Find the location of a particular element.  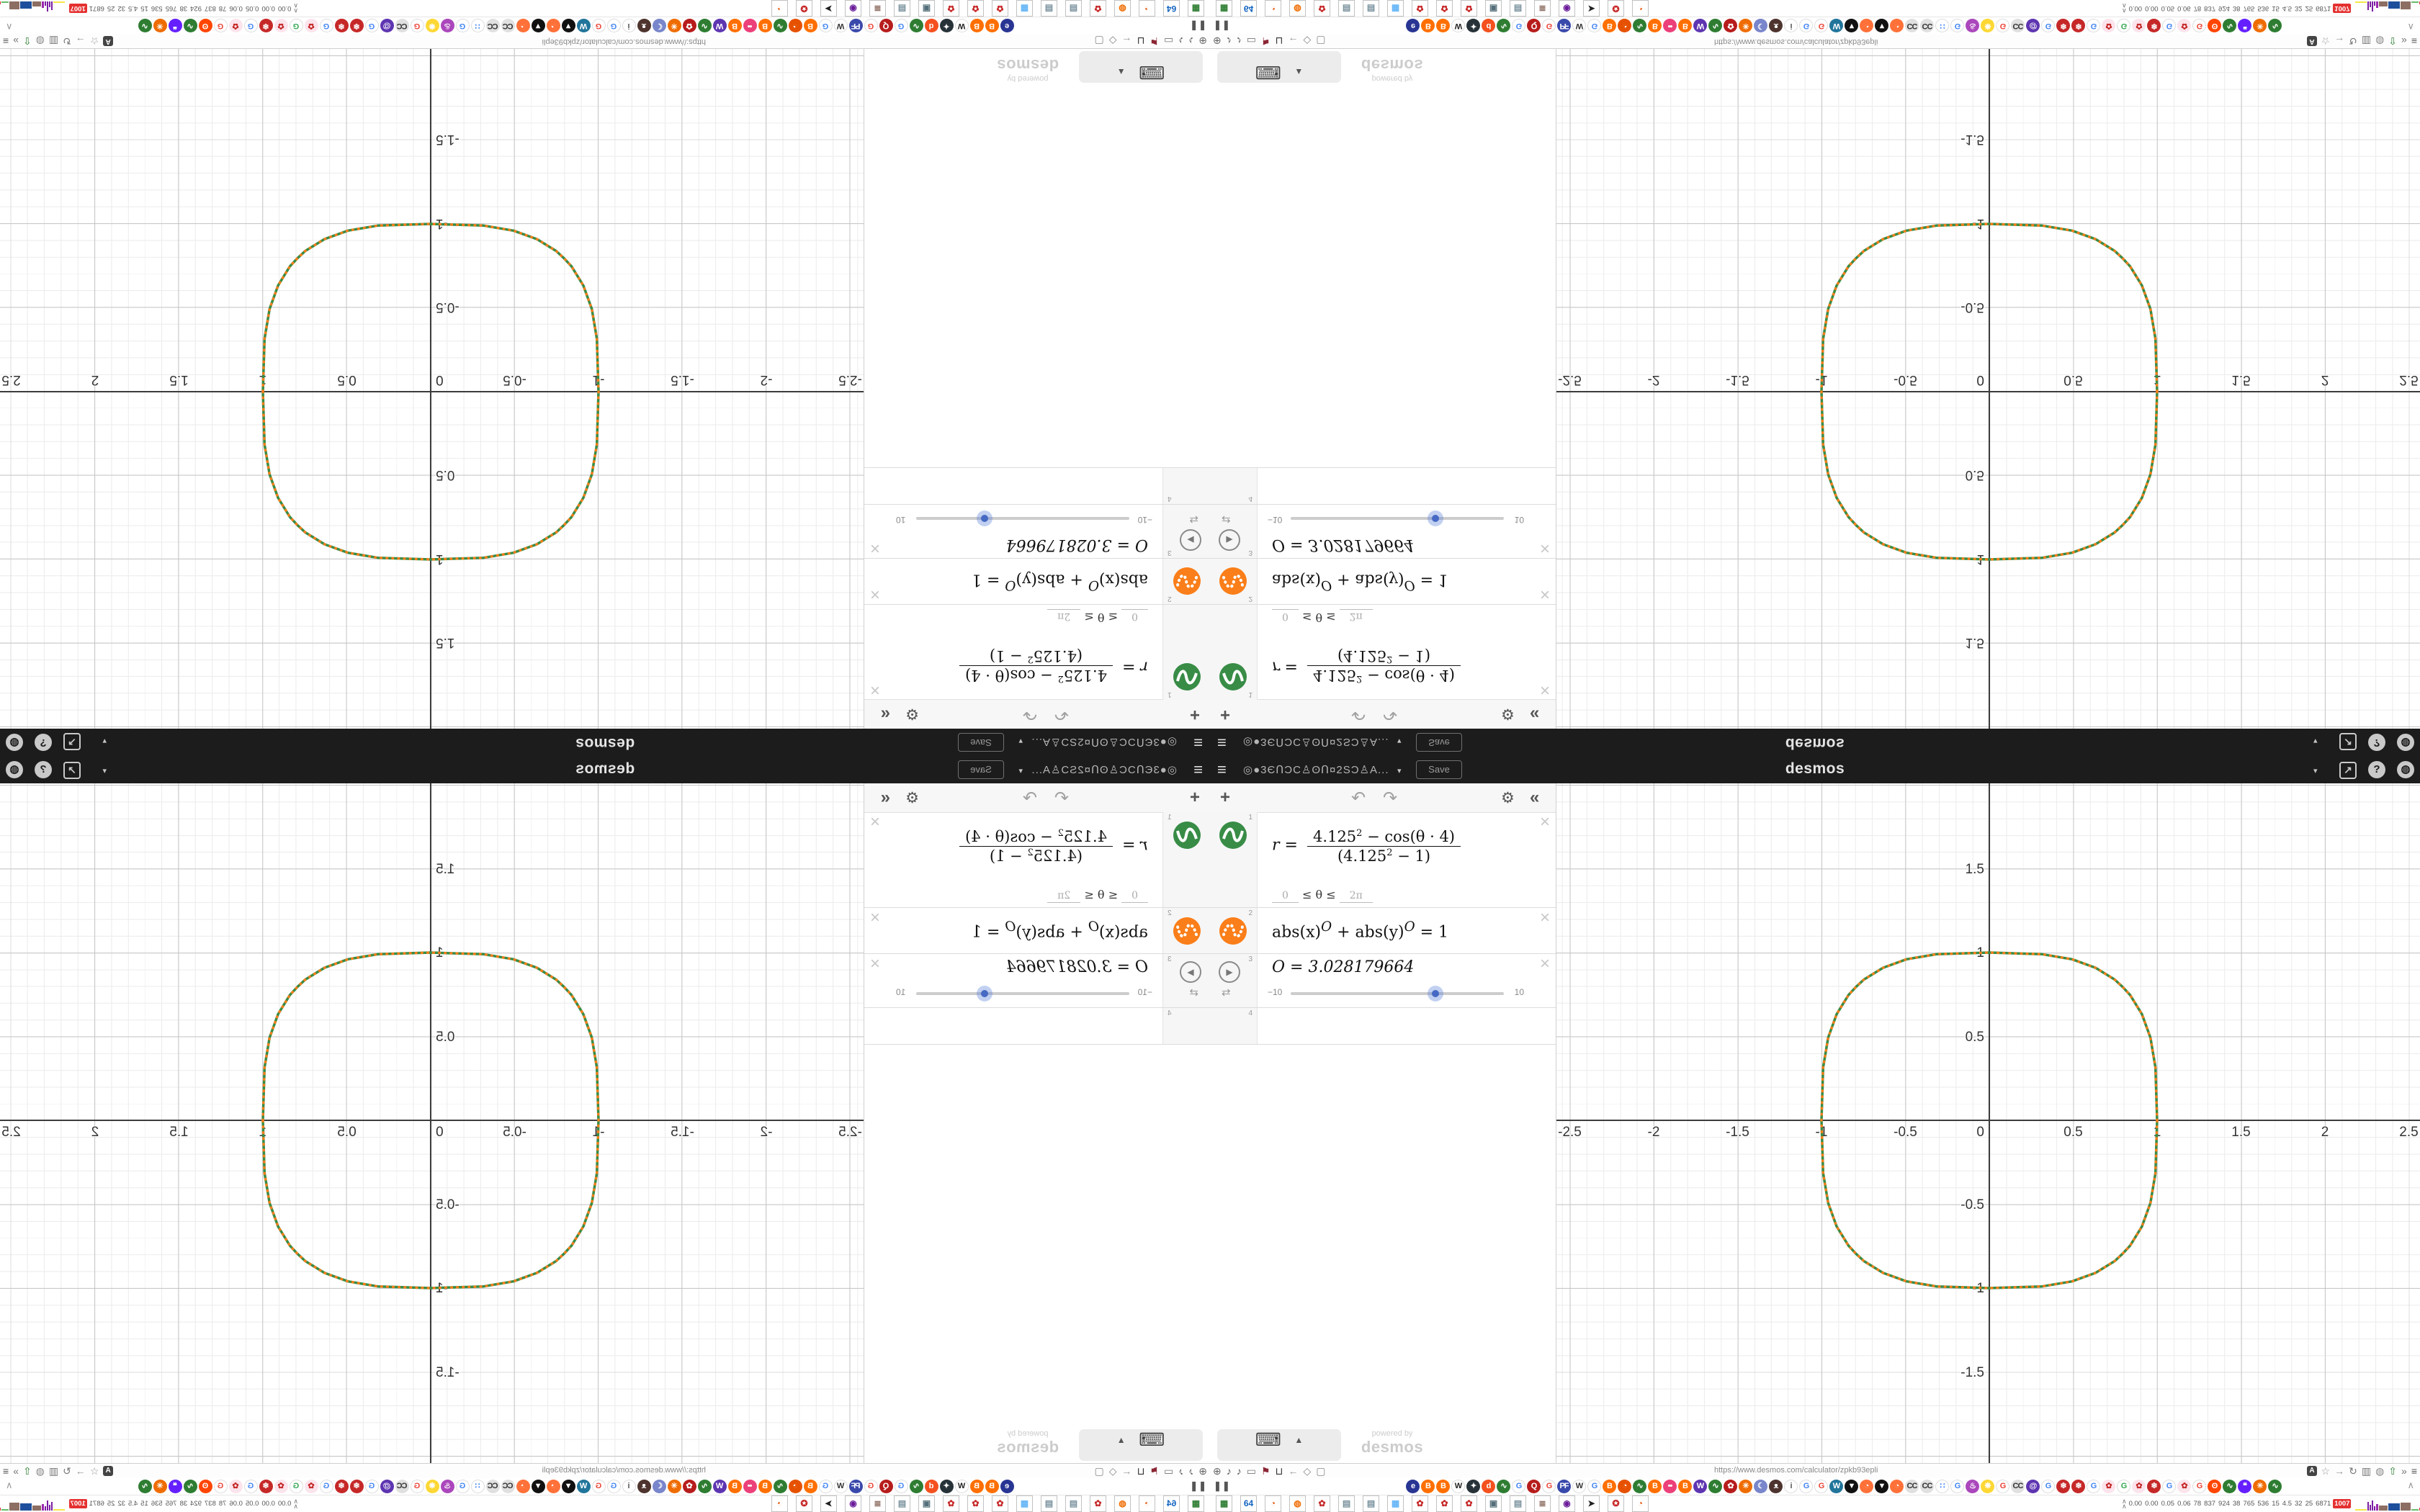

archive-icon: ▥ is located at coordinates (2366, 1471).